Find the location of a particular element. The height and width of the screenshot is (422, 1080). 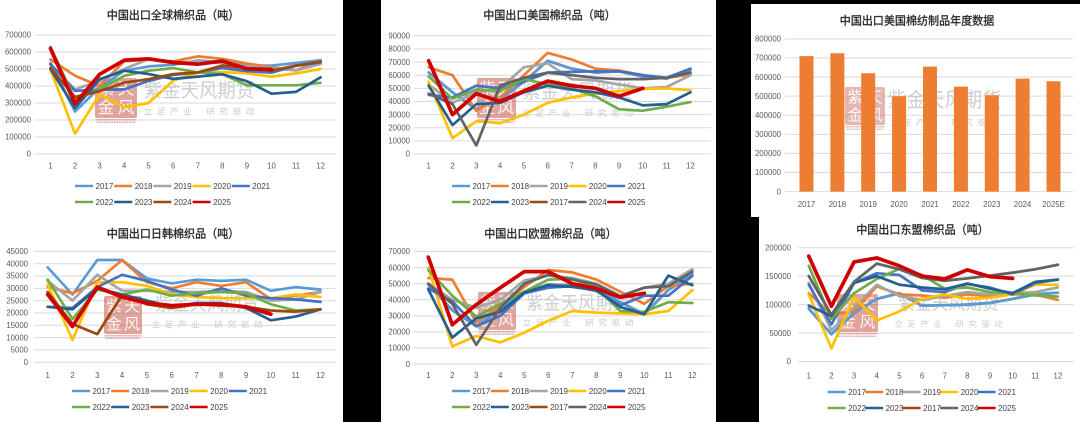

svg-text: 60000 is located at coordinates (399, 75).